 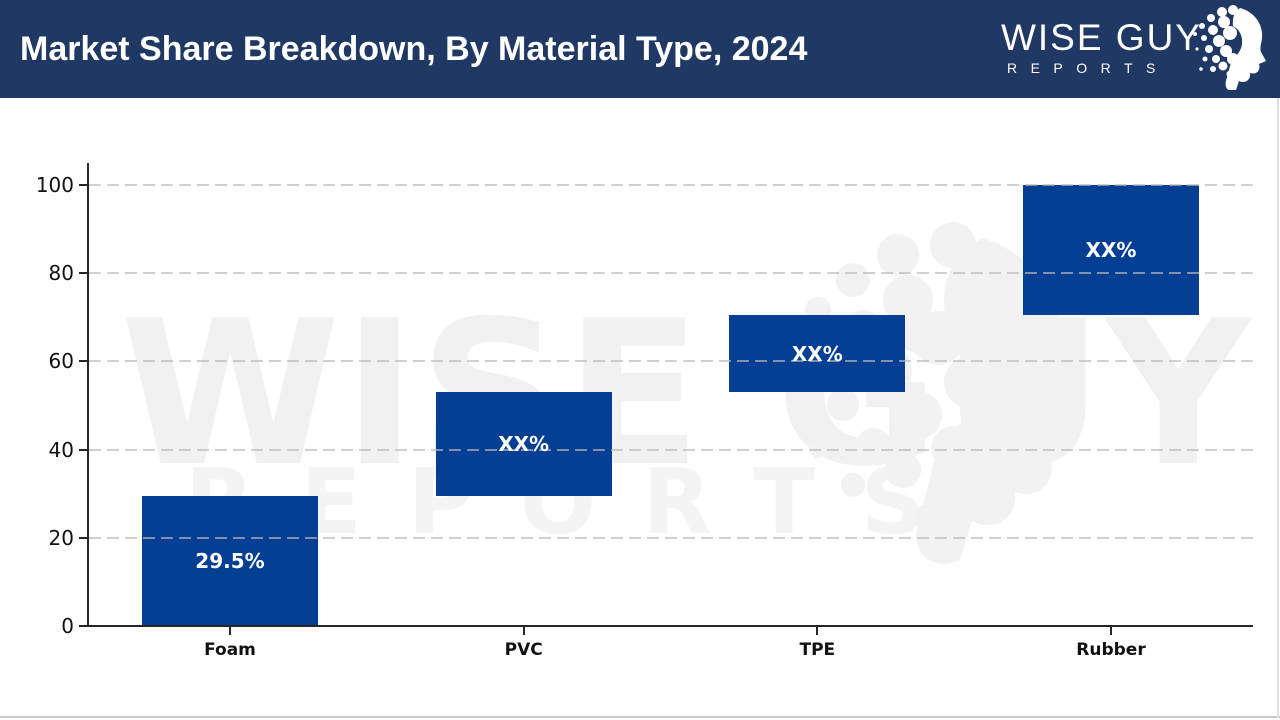 I want to click on y-tick-label-20: 20, so click(x=61, y=537).